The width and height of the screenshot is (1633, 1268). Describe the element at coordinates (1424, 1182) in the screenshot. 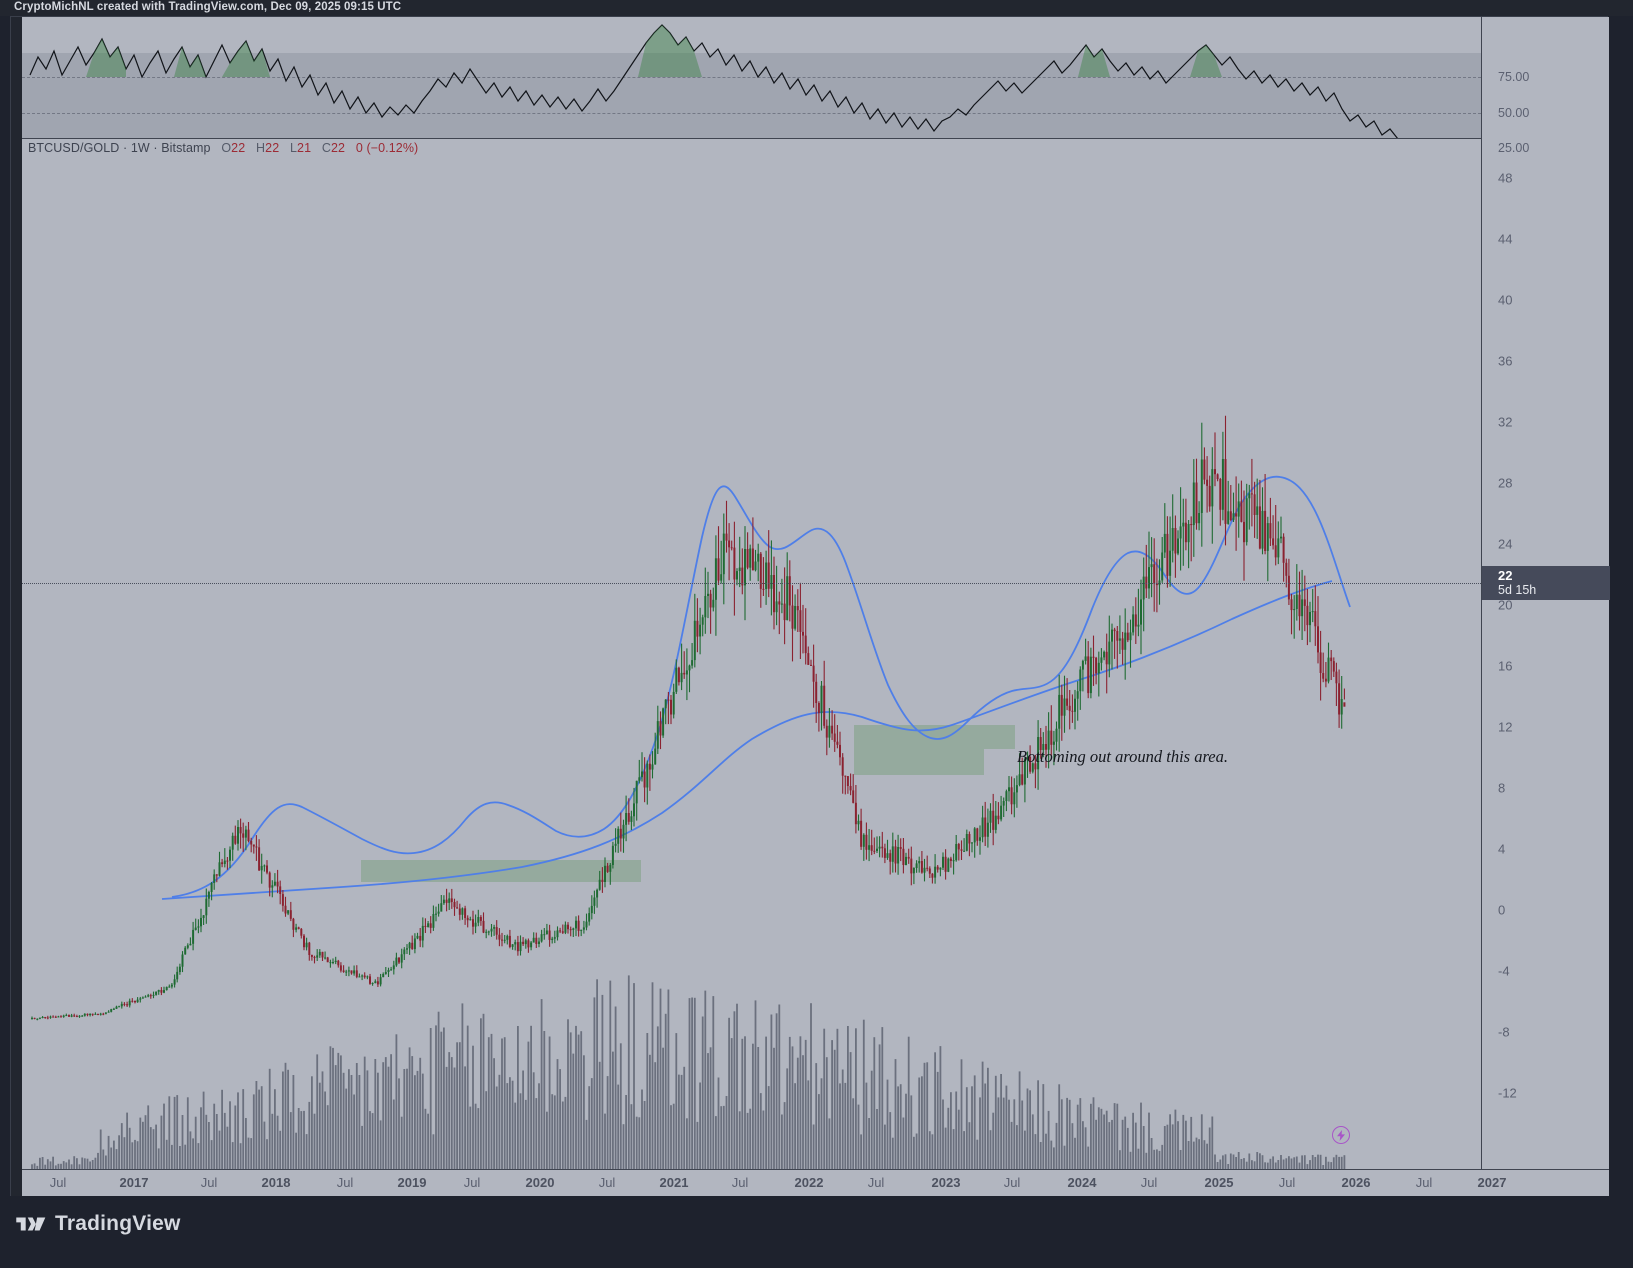

I see `time-tick-jul-2026: Jul` at that location.